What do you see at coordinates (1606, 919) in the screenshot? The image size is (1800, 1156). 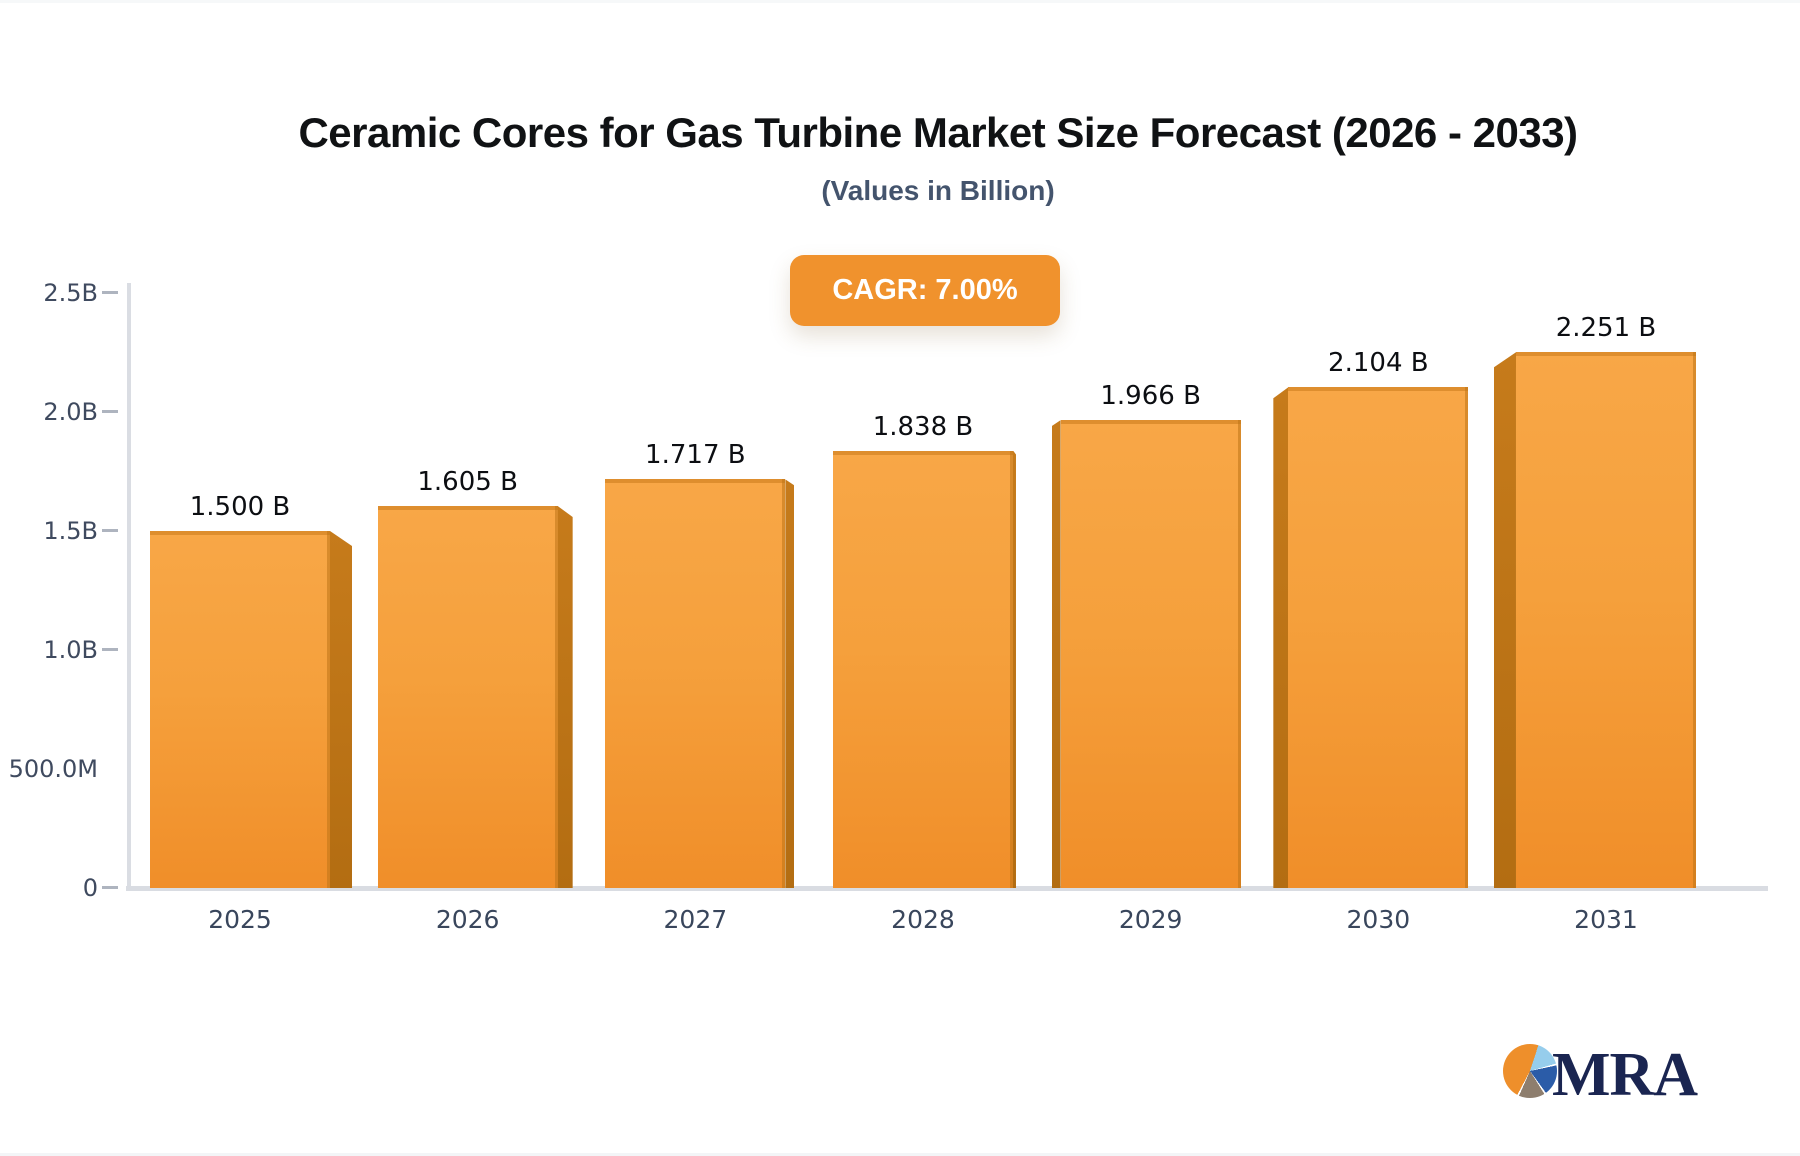 I see `x-axis-label: 2031` at bounding box center [1606, 919].